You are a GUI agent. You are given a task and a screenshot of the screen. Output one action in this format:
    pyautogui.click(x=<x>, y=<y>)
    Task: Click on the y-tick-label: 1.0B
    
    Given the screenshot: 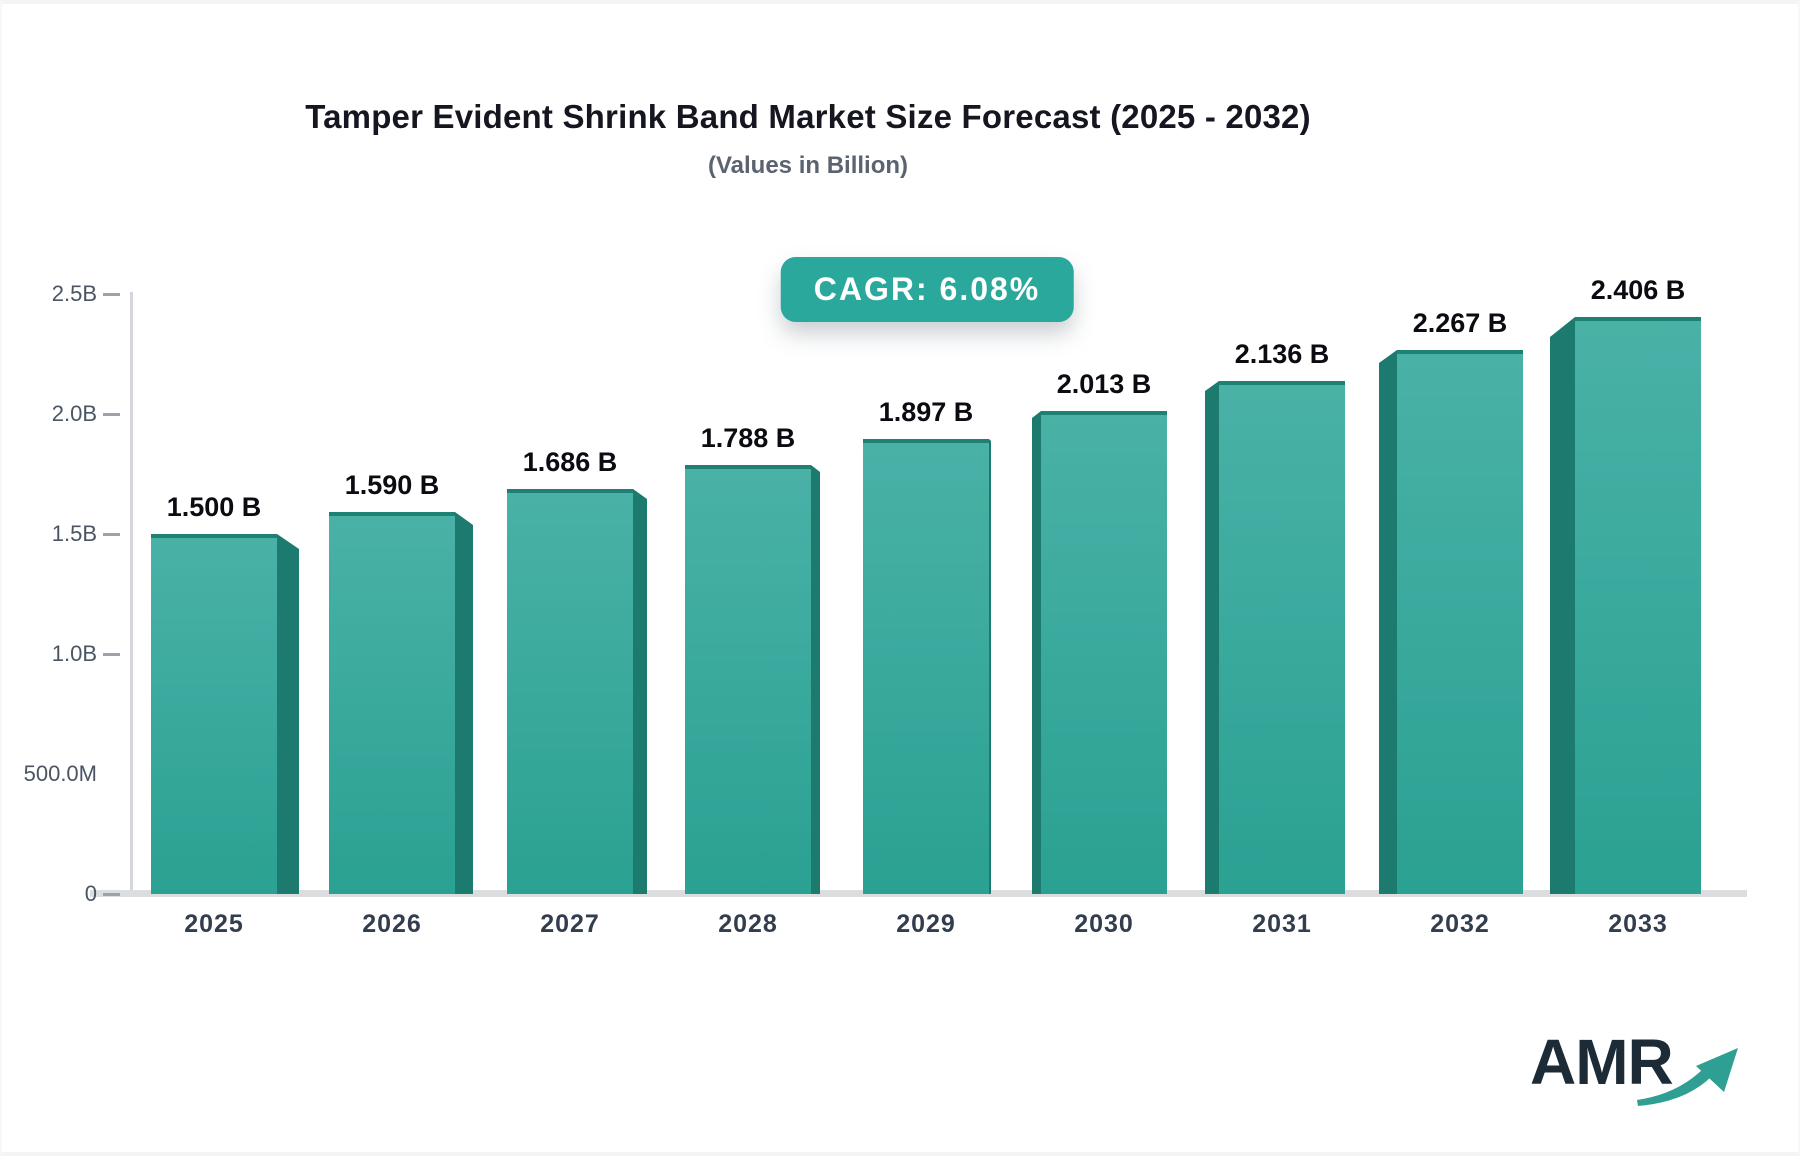 What is the action you would take?
    pyautogui.click(x=74, y=653)
    